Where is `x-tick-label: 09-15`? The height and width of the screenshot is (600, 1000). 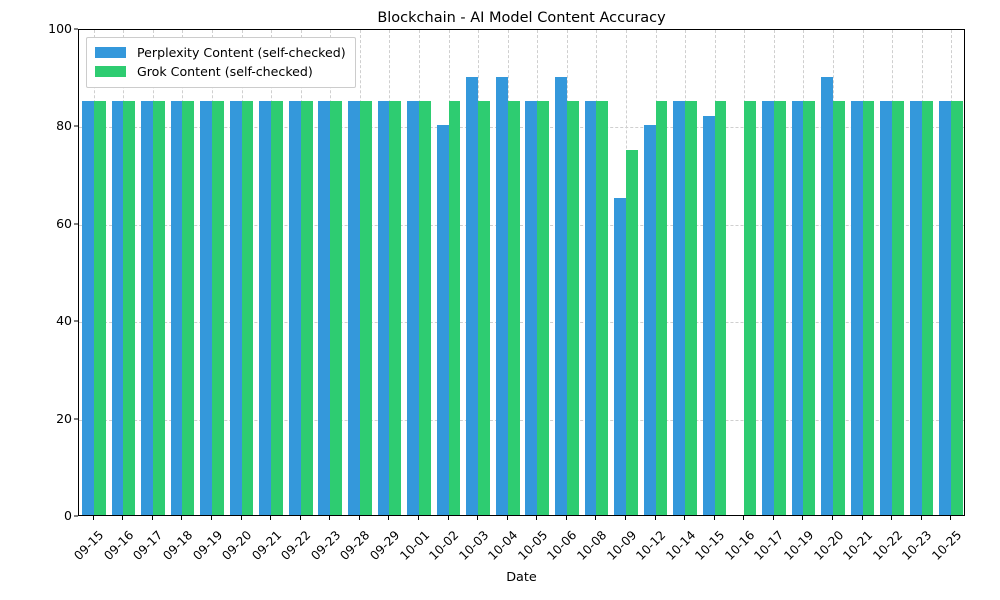
x-tick-label: 09-15 is located at coordinates (89, 545).